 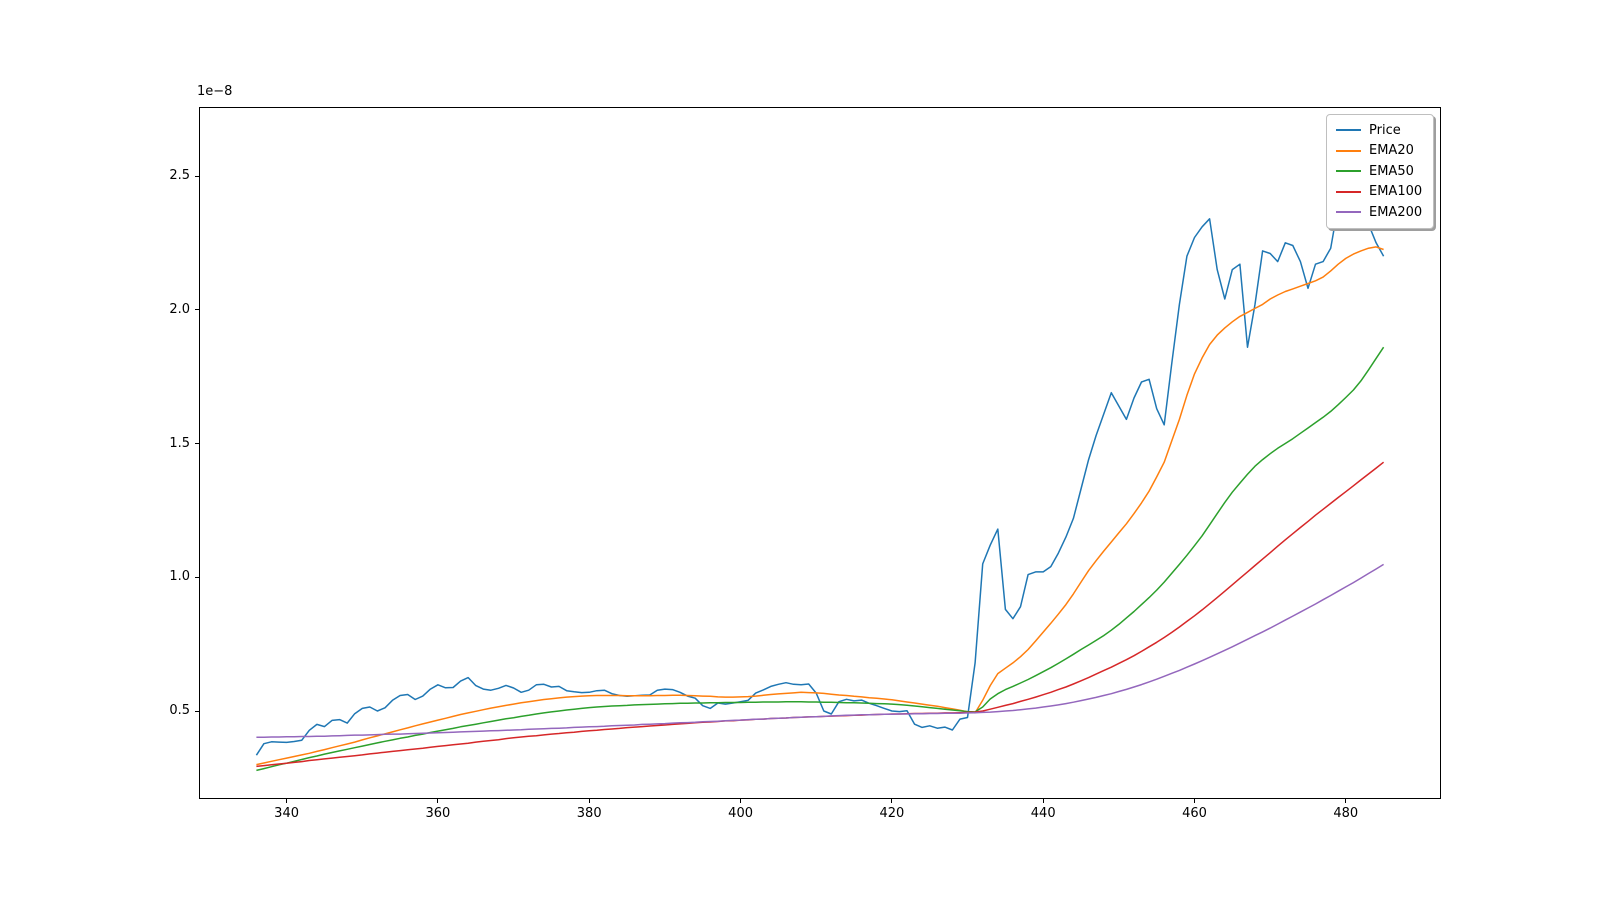 What do you see at coordinates (820, 651) in the screenshot?
I see `ema200-line` at bounding box center [820, 651].